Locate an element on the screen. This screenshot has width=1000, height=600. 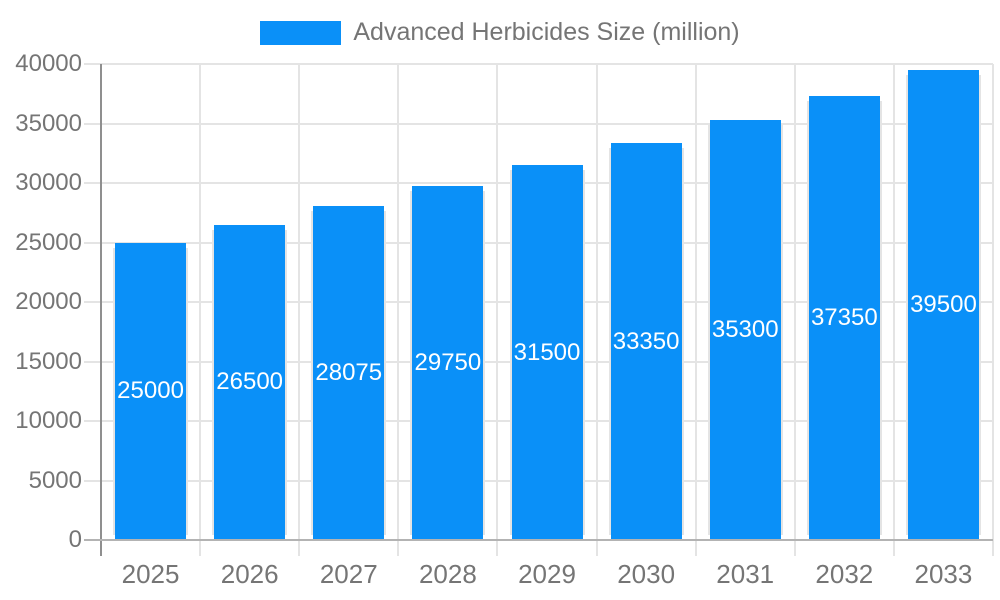
bar-value-label: 35300 is located at coordinates (745, 329).